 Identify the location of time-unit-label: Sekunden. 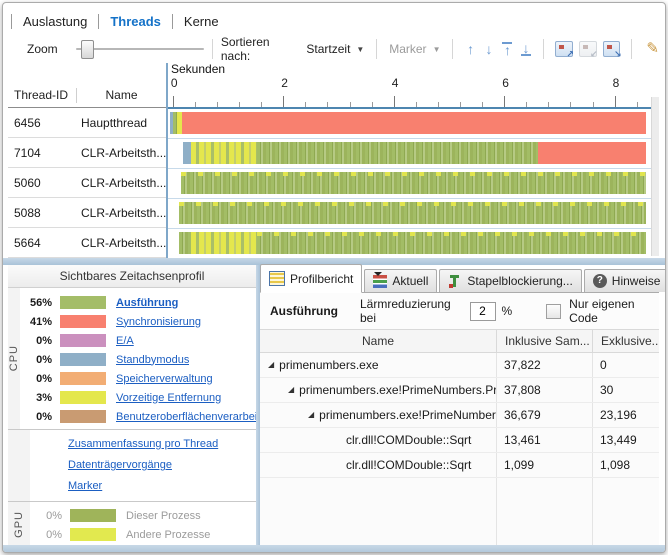
(198, 69).